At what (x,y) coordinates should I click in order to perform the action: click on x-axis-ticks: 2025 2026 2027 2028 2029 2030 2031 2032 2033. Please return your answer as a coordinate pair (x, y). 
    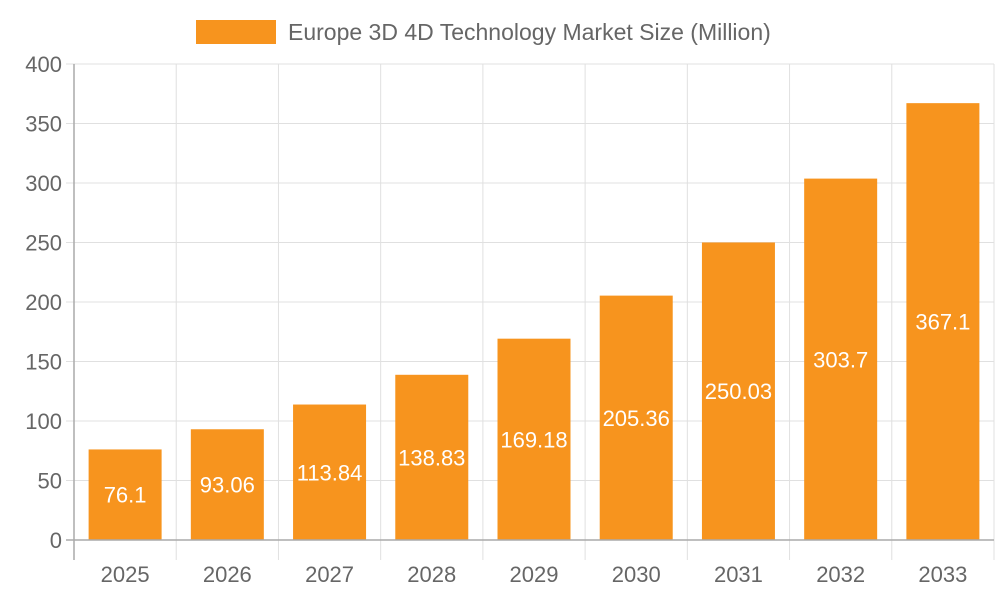
    Looking at the image, I should click on (534, 574).